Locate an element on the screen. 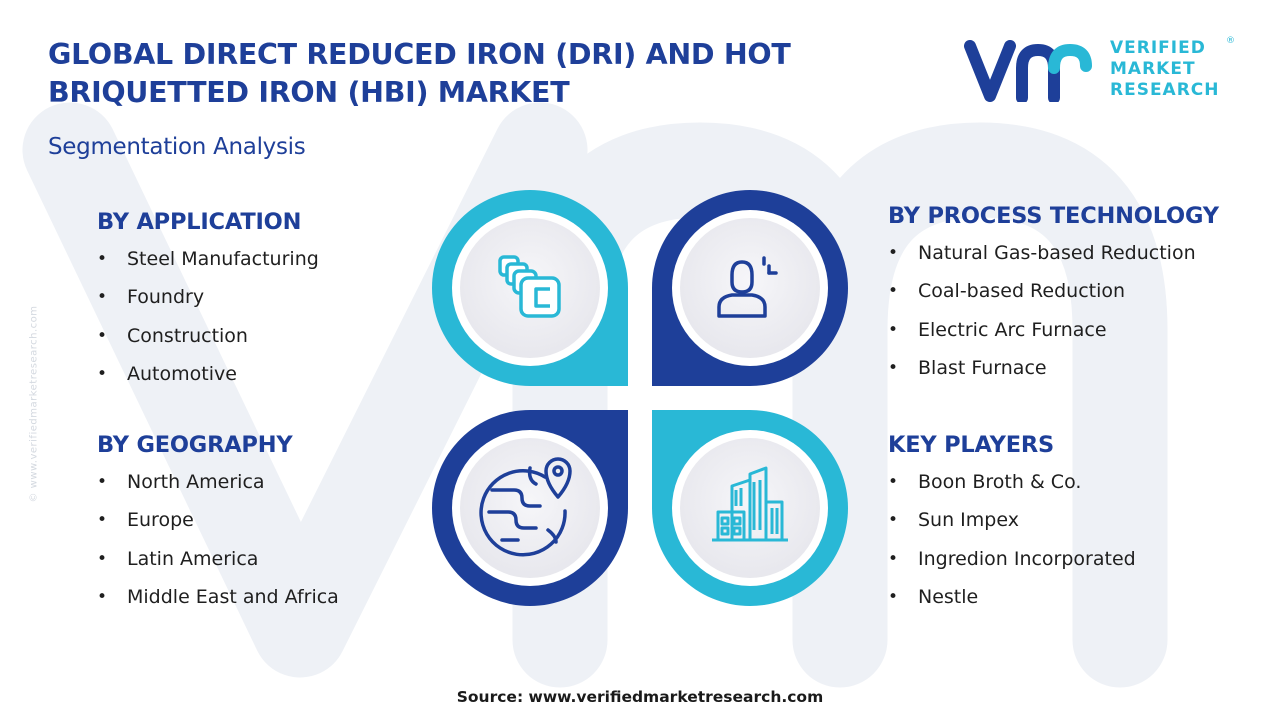 The height and width of the screenshot is (720, 1280). list-item: Blast Furnace is located at coordinates (1053, 368).